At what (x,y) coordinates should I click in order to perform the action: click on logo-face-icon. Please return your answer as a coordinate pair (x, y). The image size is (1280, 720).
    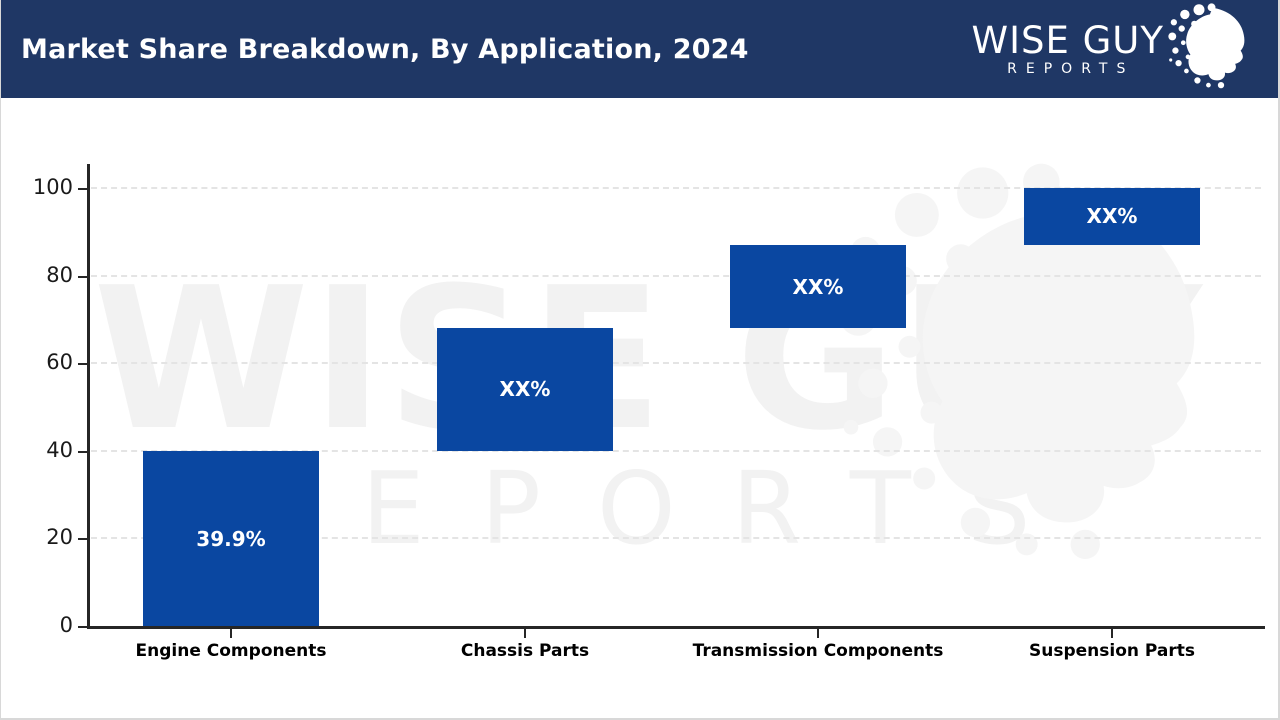
    Looking at the image, I should click on (1206, 46).